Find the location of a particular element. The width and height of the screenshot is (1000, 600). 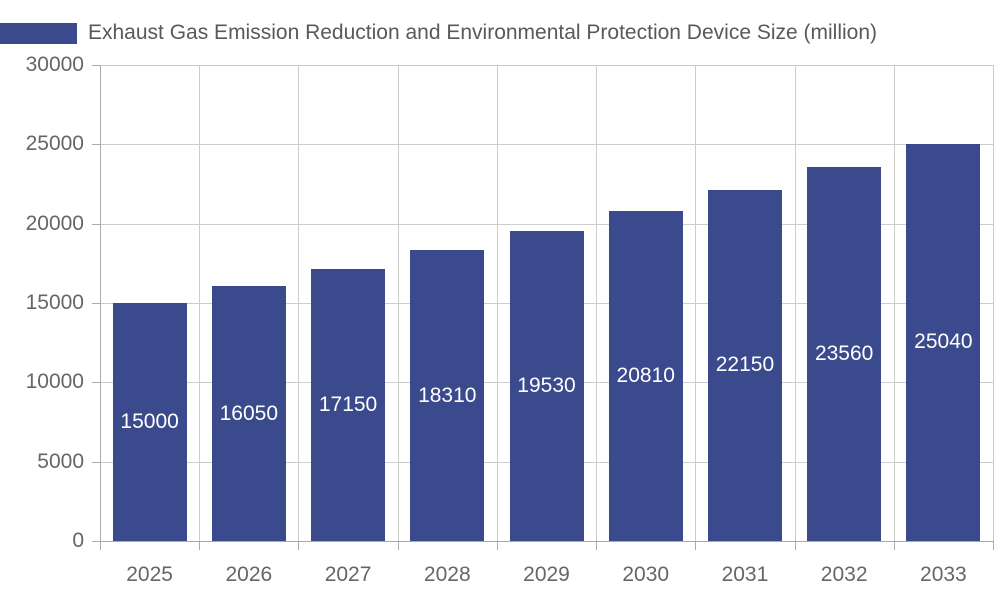

x-tick-label: 2033 is located at coordinates (943, 574).